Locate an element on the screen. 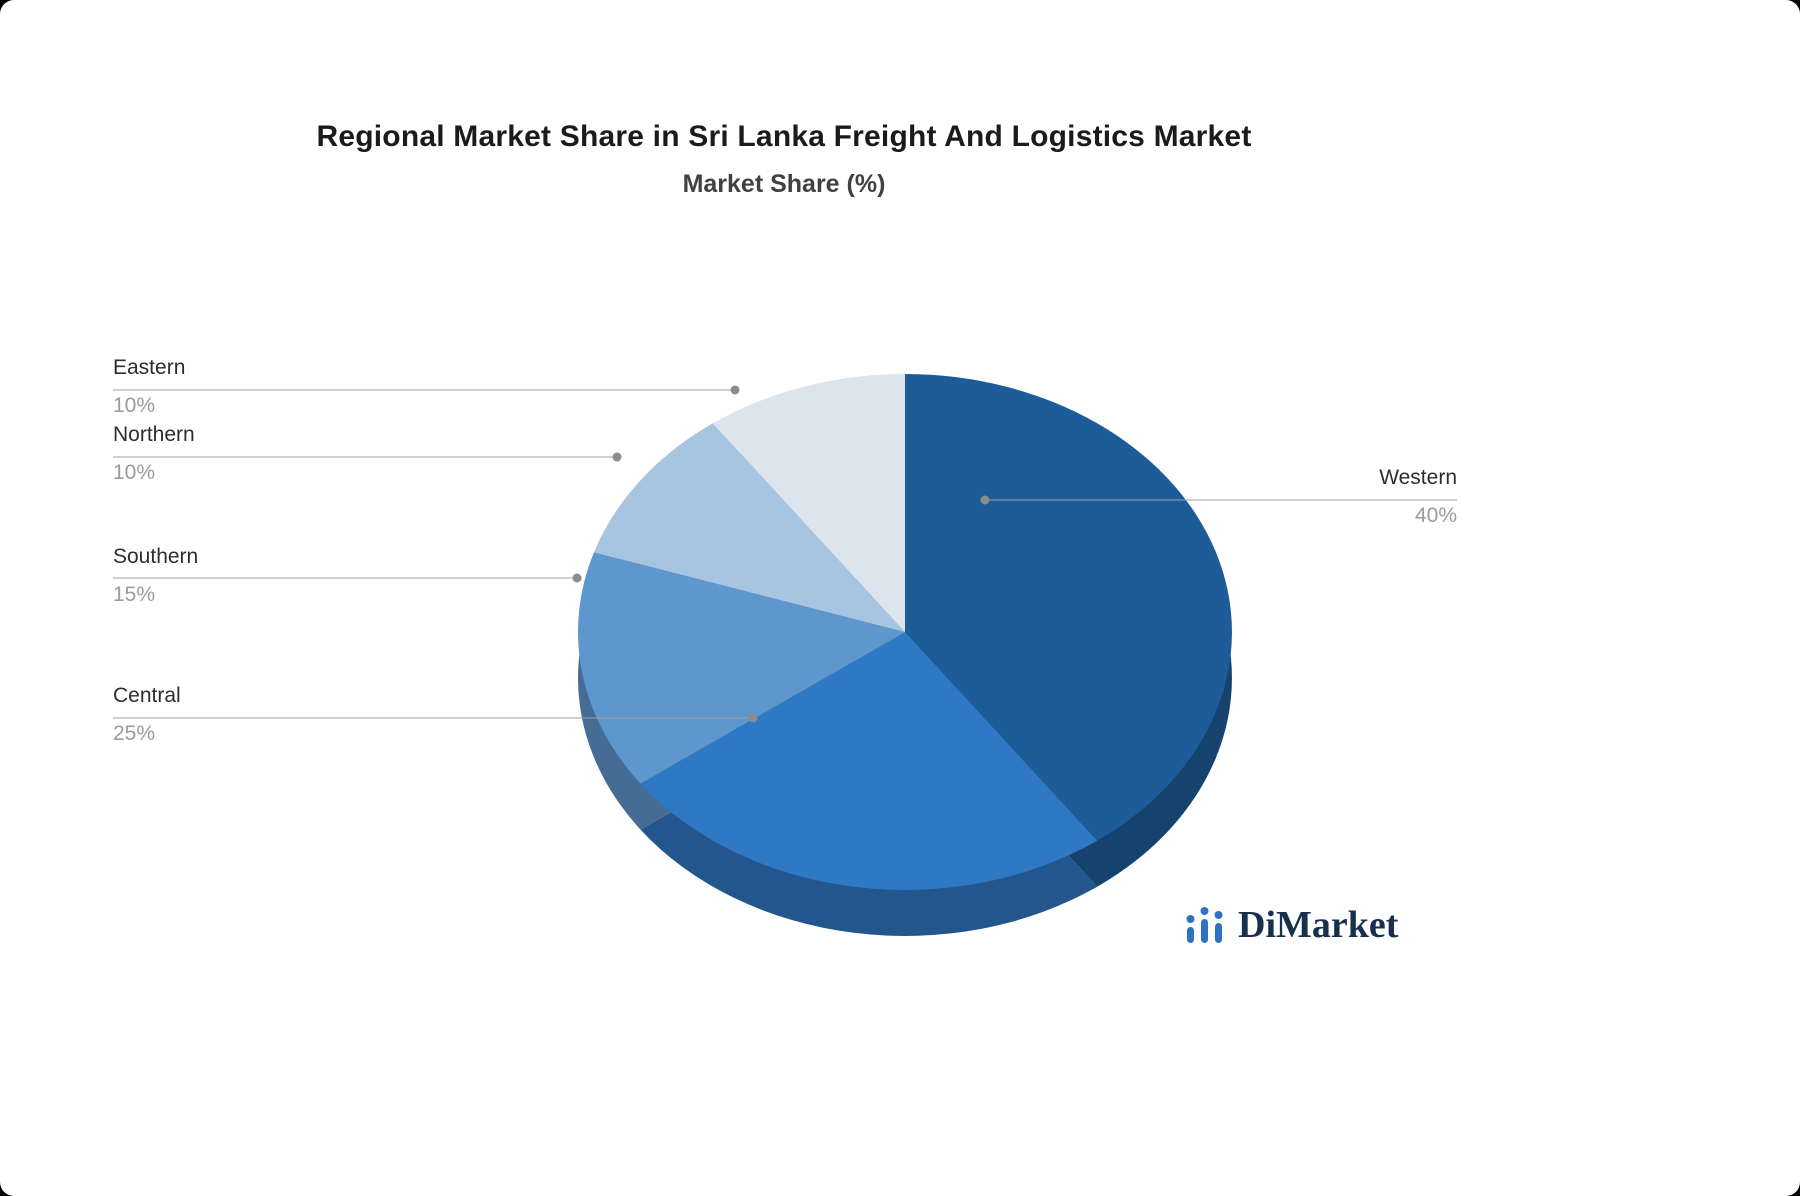  bar-chart-icon is located at coordinates (1204, 925).